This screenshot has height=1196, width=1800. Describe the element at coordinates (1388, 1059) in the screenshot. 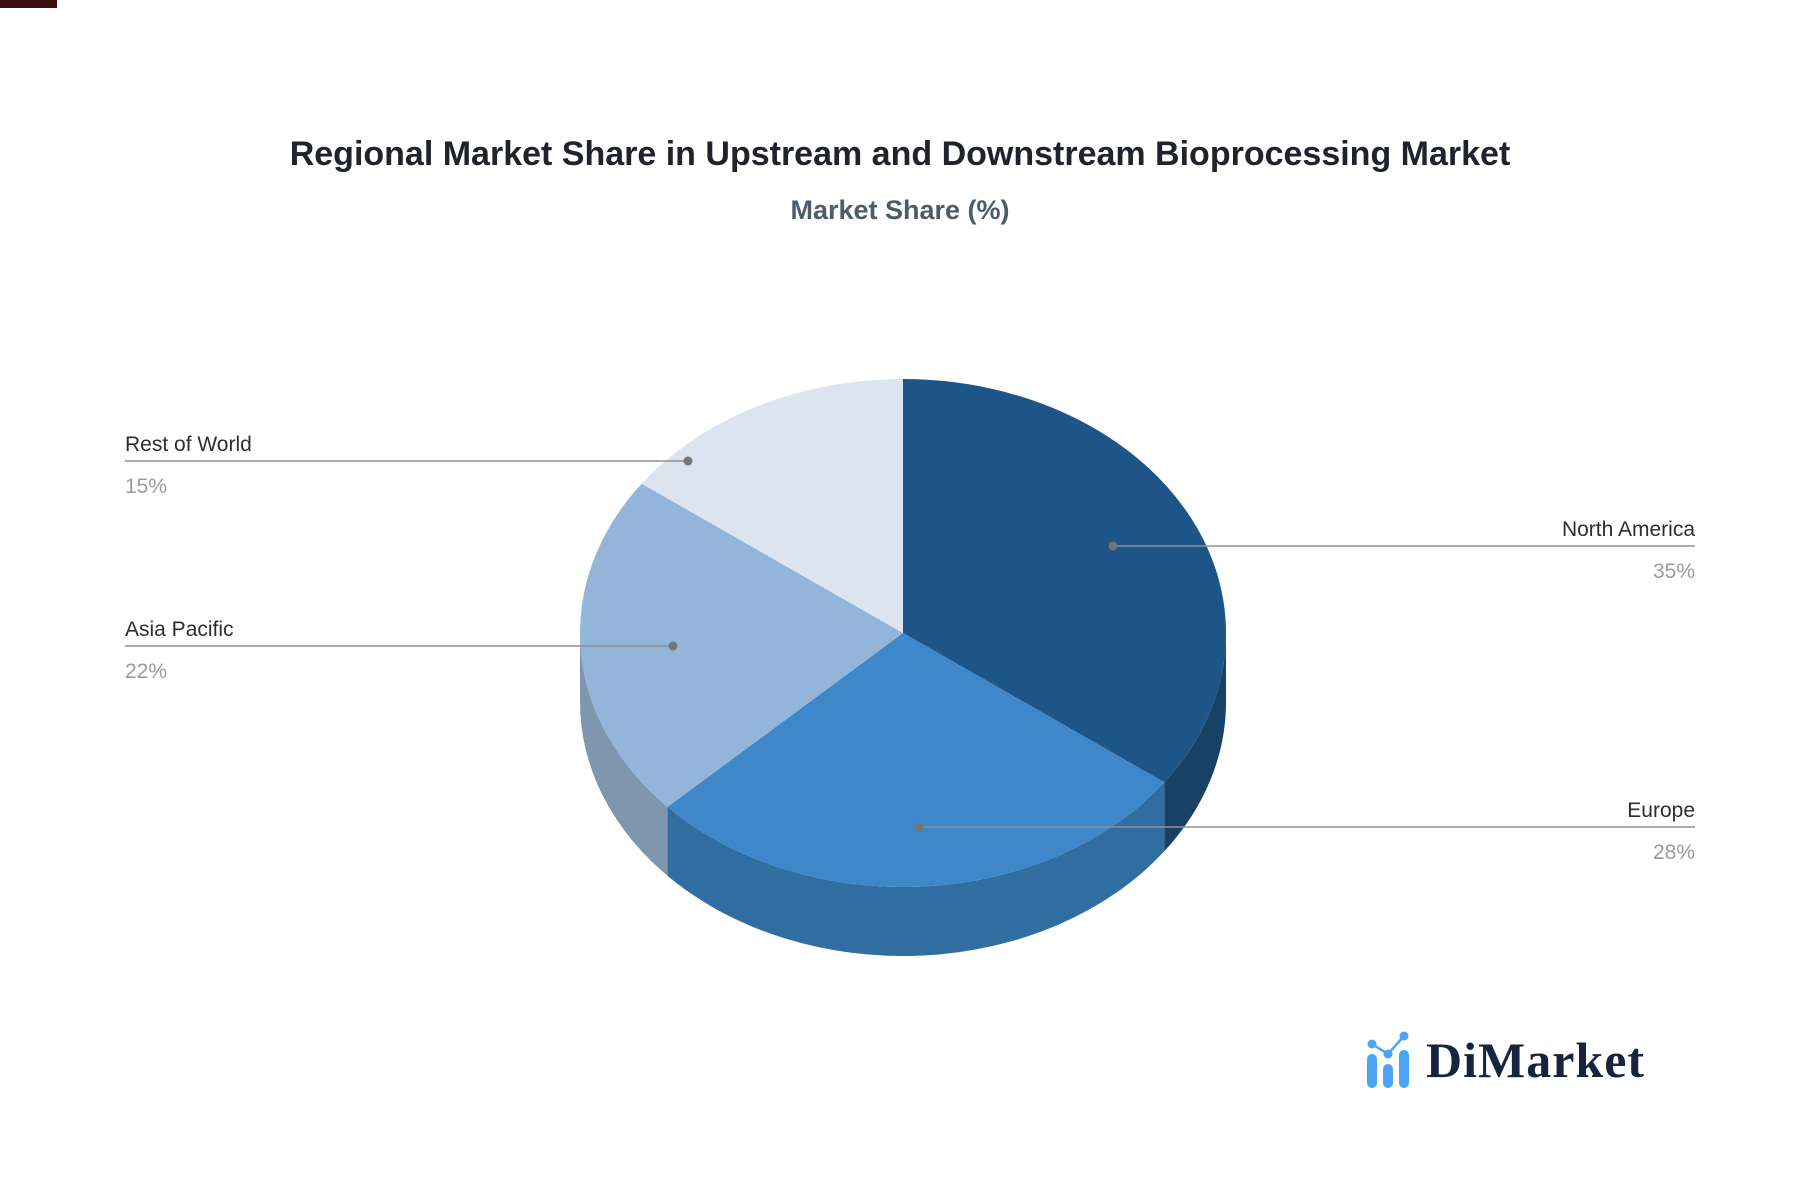

I see `bar-line-chart-icon` at that location.